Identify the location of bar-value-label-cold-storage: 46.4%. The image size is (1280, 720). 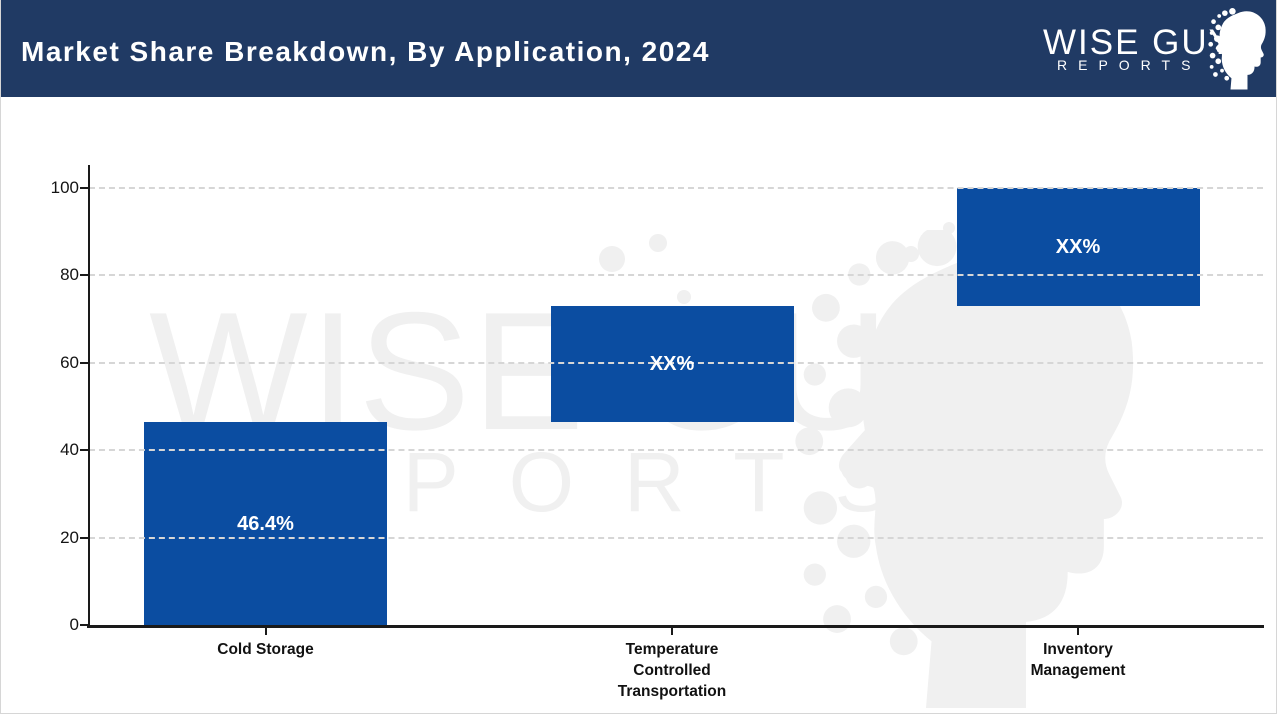
(265, 523).